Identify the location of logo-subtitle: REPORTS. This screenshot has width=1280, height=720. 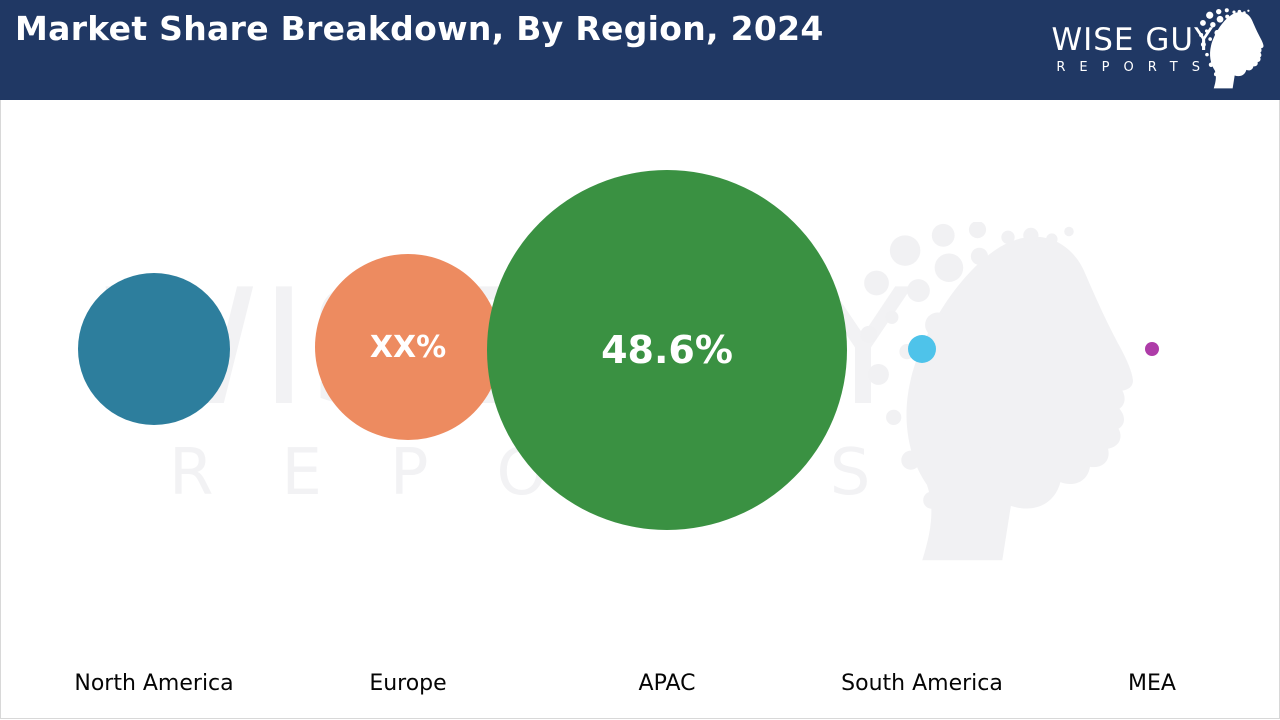
(1135, 67).